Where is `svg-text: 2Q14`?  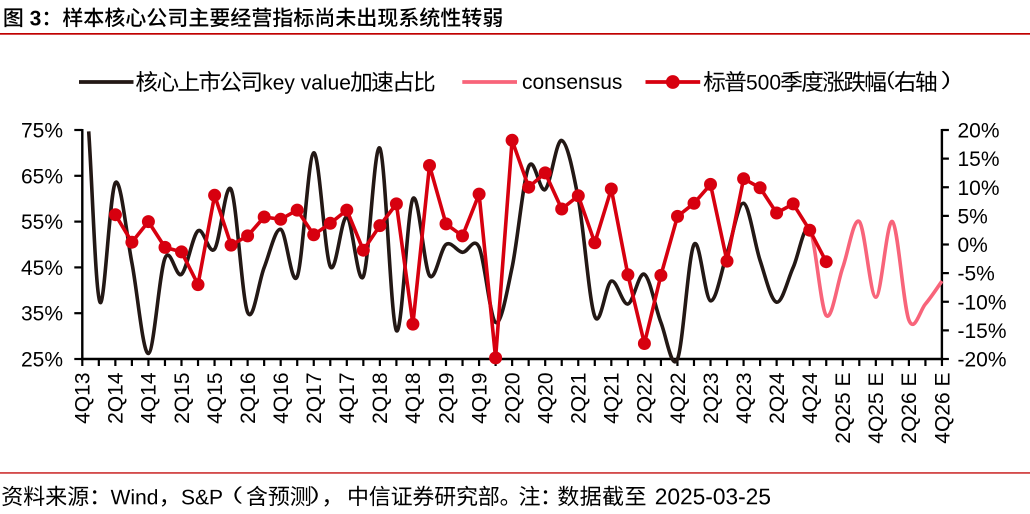
svg-text: 2Q14 is located at coordinates (116, 398).